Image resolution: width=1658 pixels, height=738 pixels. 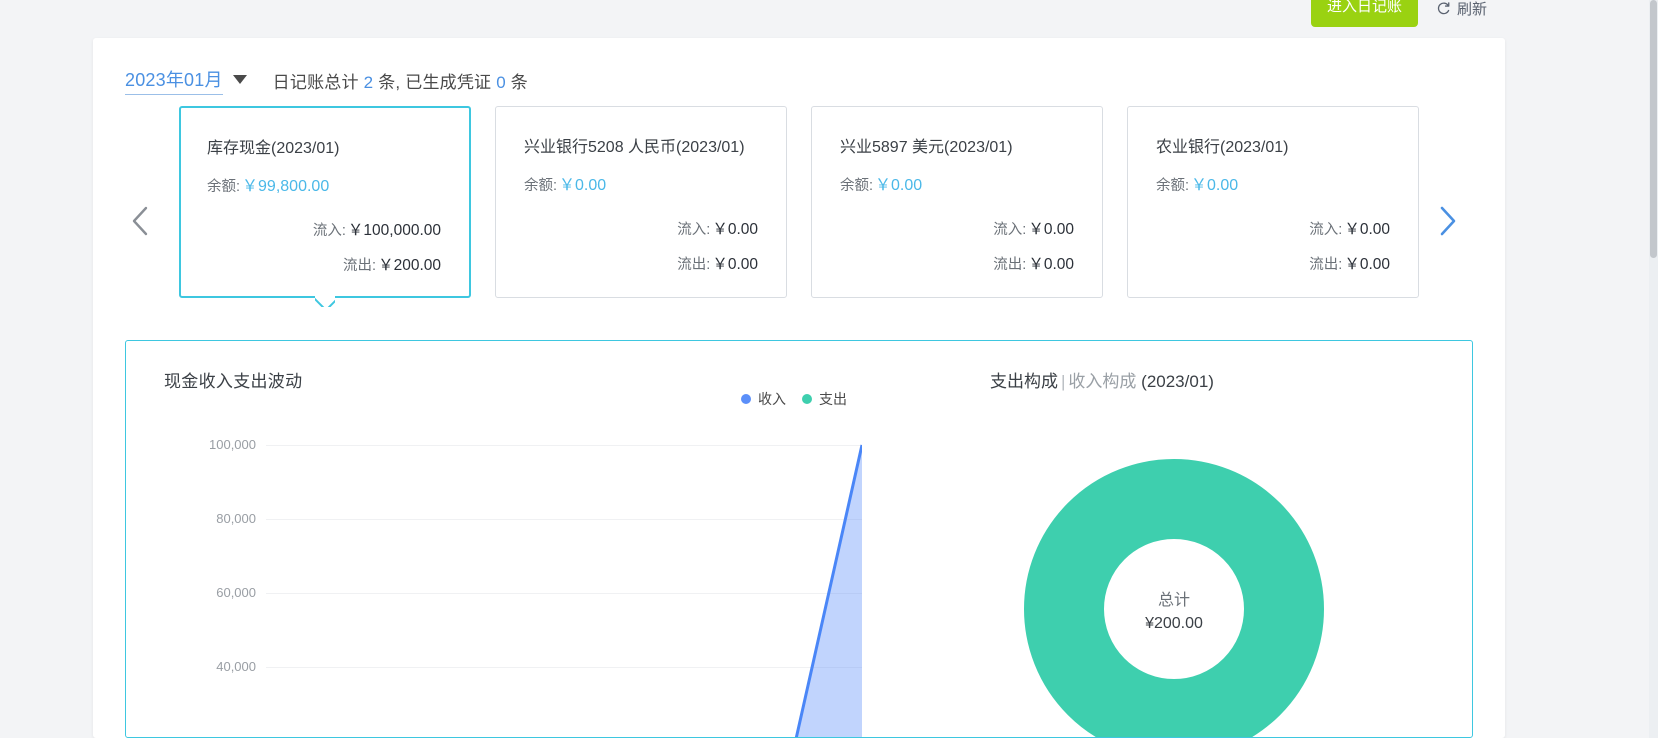 I want to click on composition-tab-income: 收入构成, so click(x=1102, y=381).